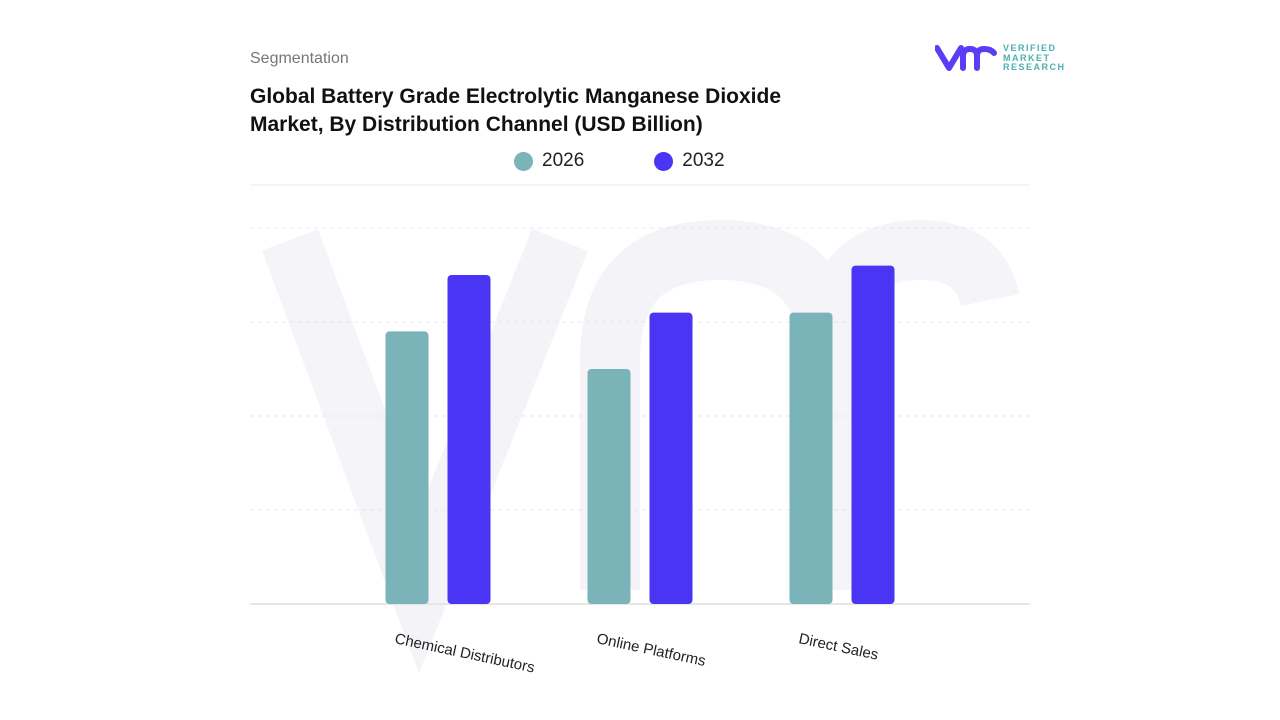 The image size is (1280, 720). Describe the element at coordinates (299, 58) in the screenshot. I see `section-label: Segmentation` at that location.